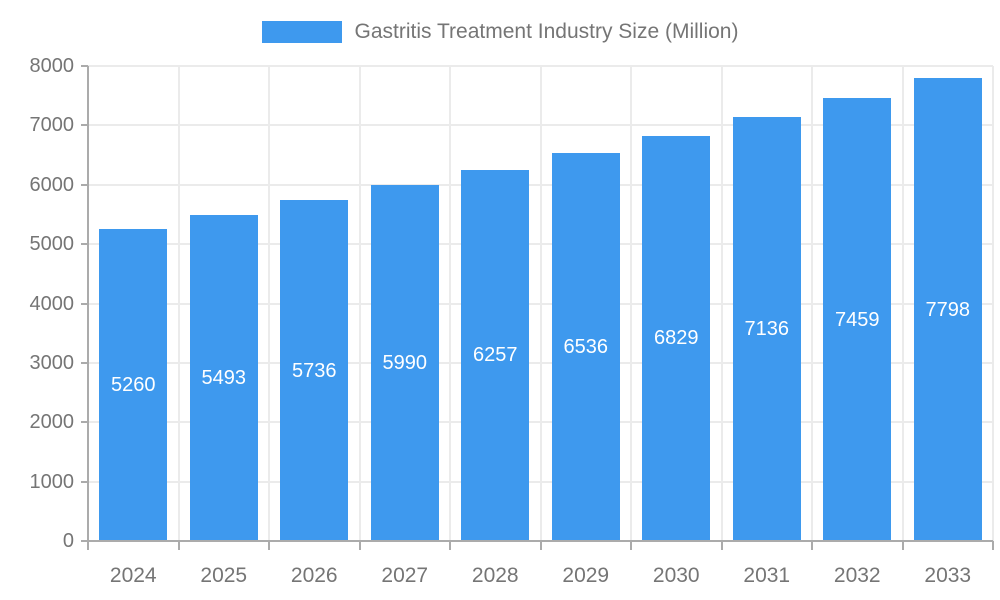  What do you see at coordinates (133, 575) in the screenshot?
I see `x-axis-label-2024: 2024` at bounding box center [133, 575].